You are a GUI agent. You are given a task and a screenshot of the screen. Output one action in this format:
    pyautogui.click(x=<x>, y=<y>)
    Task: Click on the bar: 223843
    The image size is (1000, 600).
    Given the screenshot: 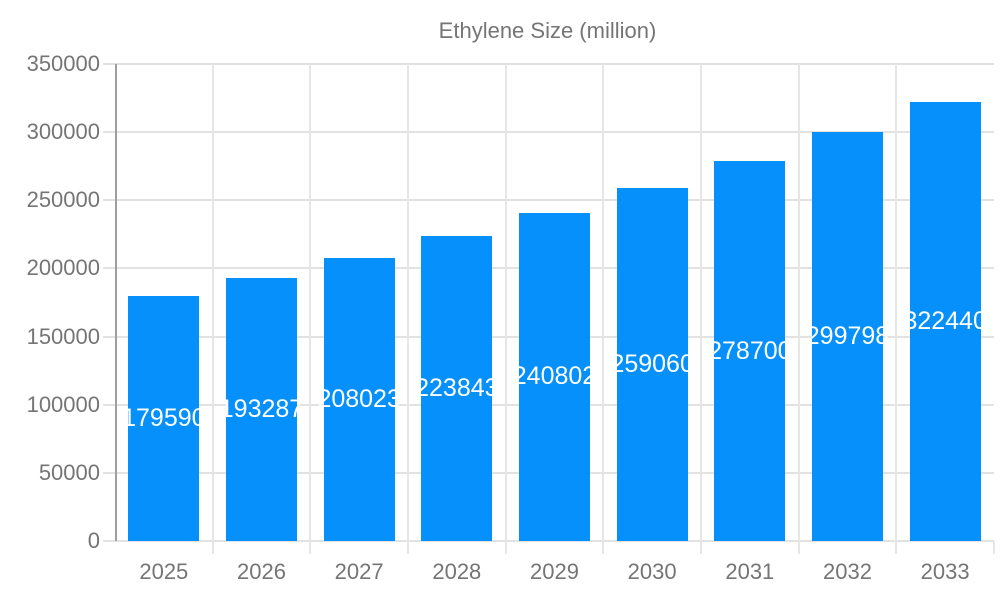 What is the action you would take?
    pyautogui.click(x=457, y=388)
    